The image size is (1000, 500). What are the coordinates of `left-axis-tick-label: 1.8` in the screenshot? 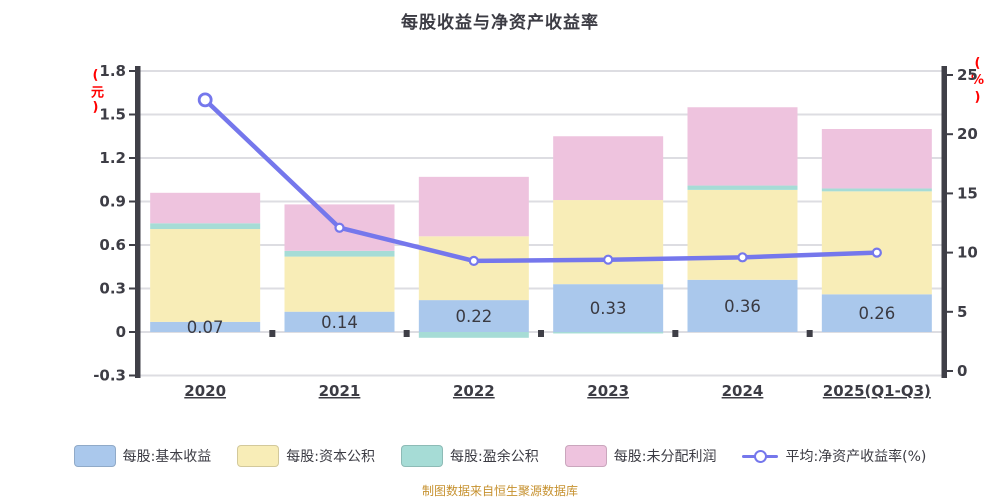 It's located at (112, 71).